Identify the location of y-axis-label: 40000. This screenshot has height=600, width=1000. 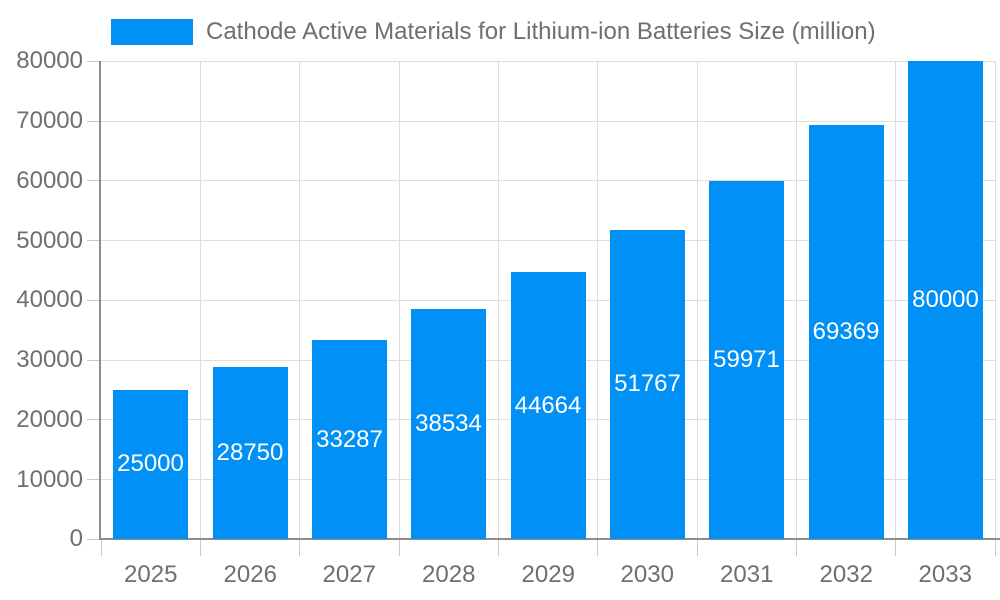
(49, 299).